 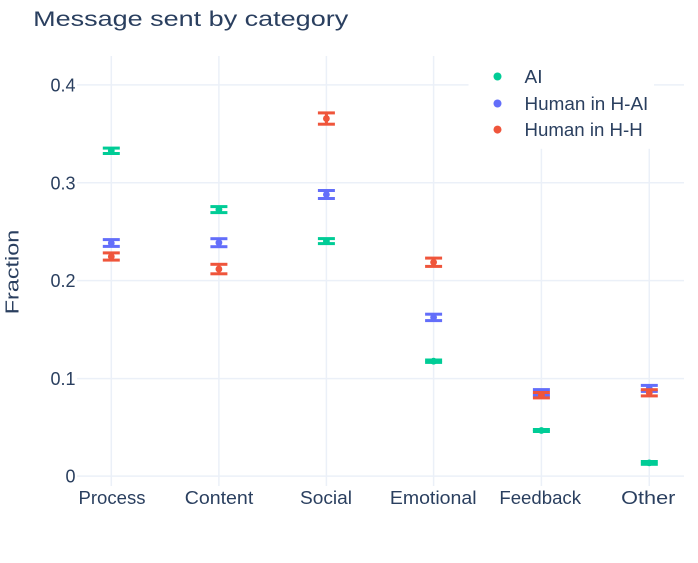 I want to click on svg-text: Human in H-AI, so click(x=587, y=104).